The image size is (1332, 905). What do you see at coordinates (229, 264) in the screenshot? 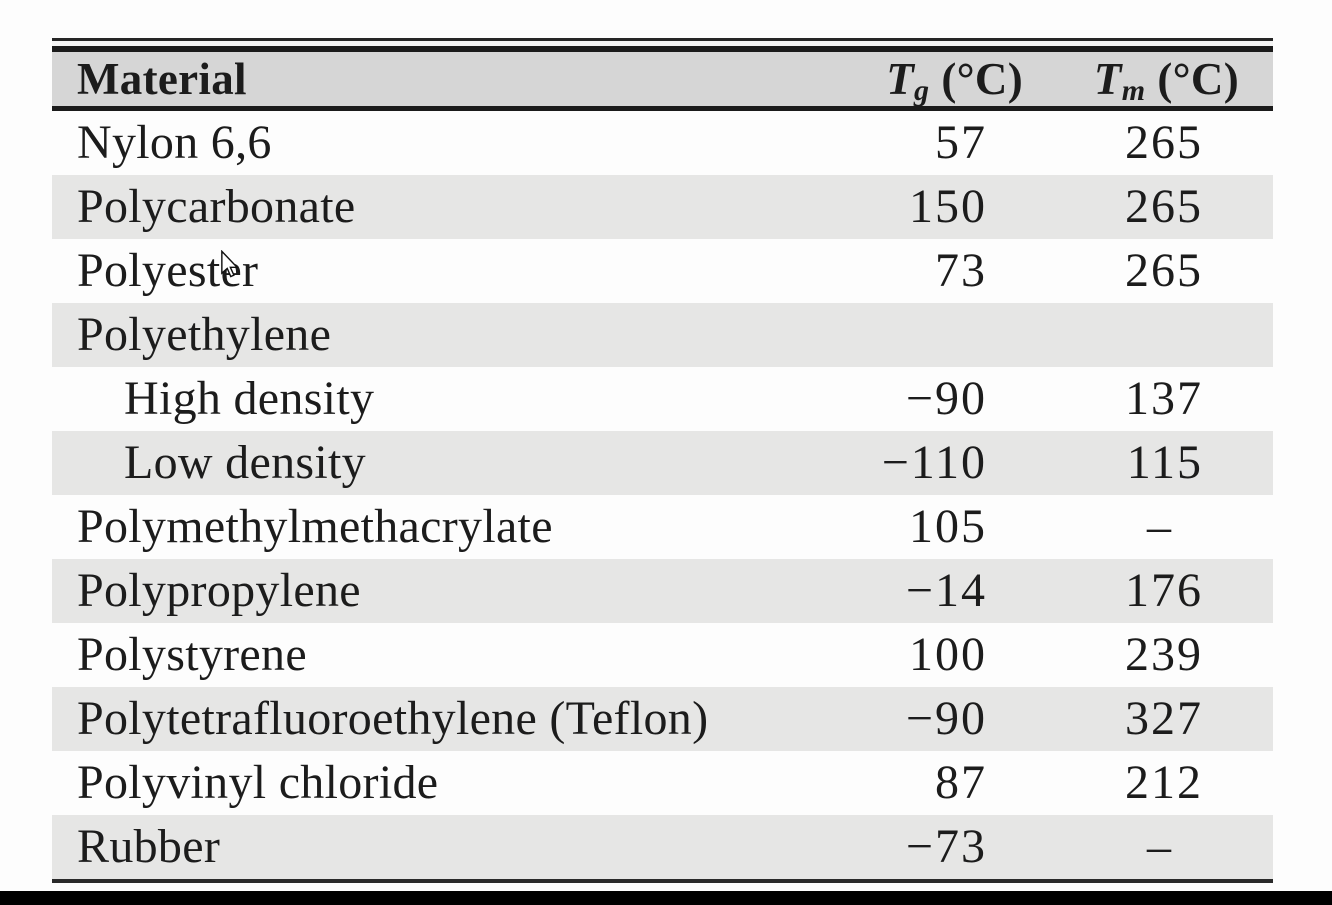
I see `mouse-cursor-icon` at bounding box center [229, 264].